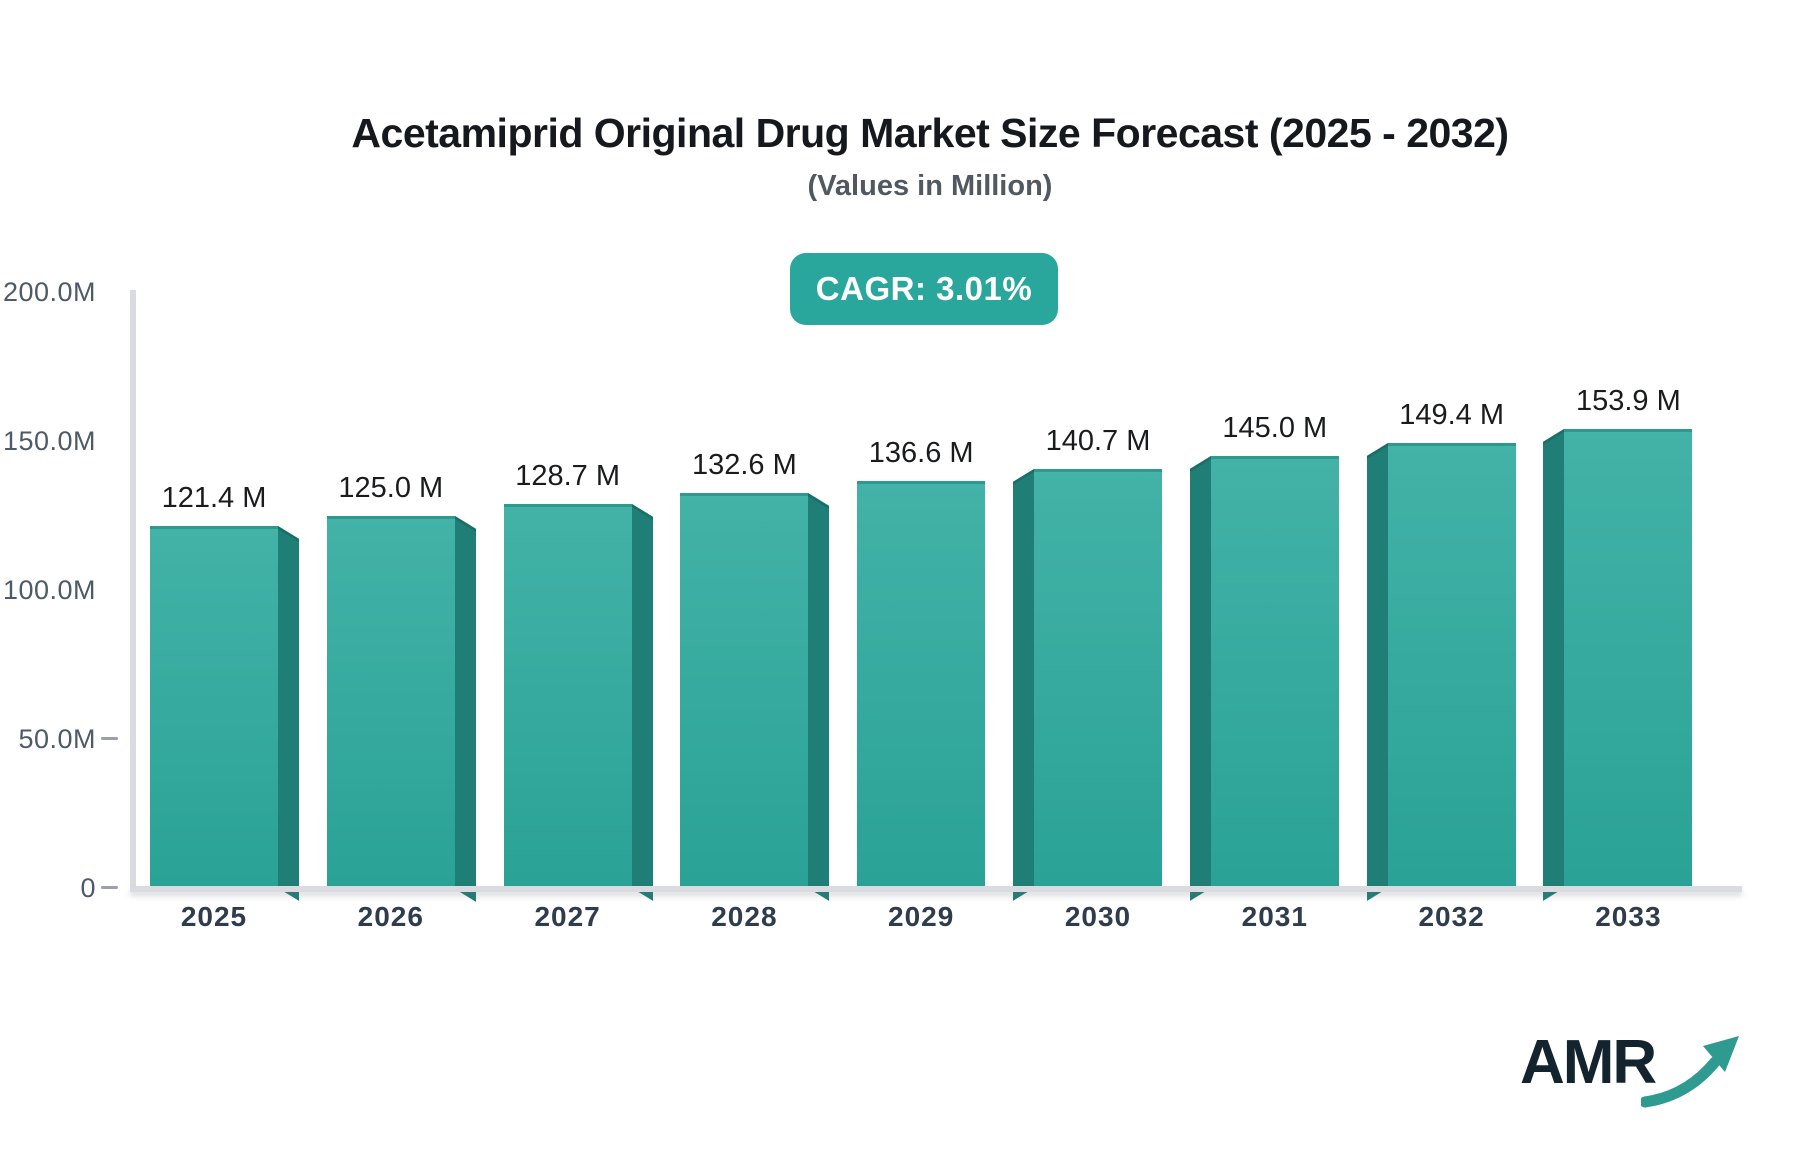 Image resolution: width=1800 pixels, height=1156 pixels. Describe the element at coordinates (1098, 440) in the screenshot. I see `bar-value-label: 140.7 M` at that location.